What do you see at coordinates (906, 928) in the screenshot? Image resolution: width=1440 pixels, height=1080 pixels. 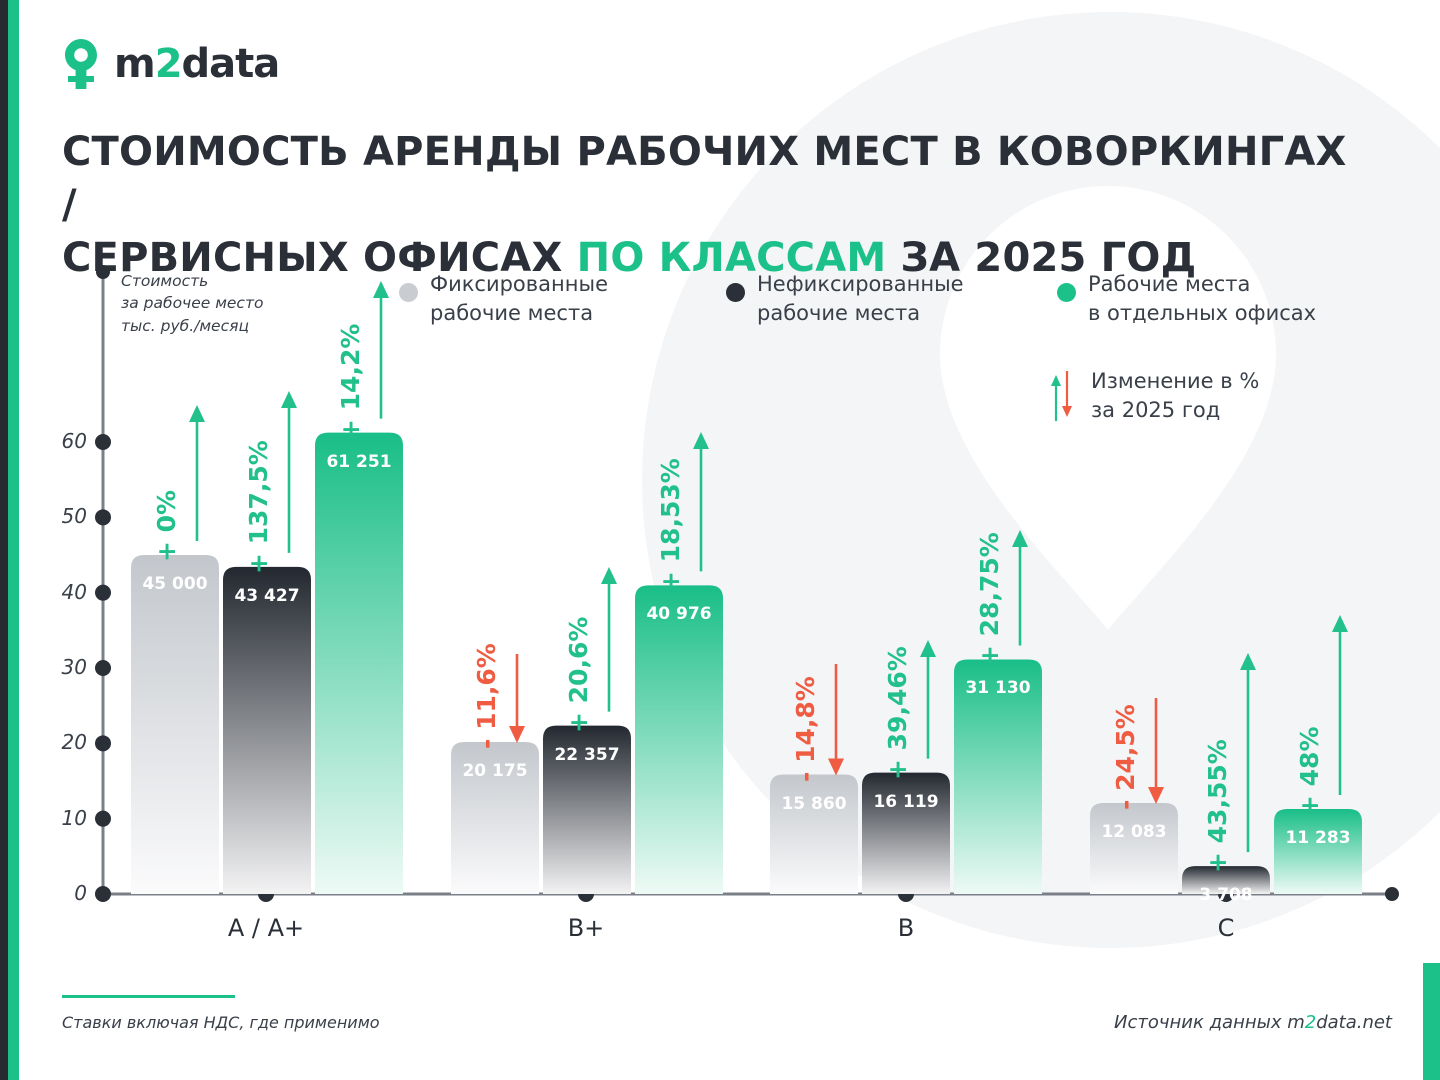 I see `x-axis-category-label: B` at bounding box center [906, 928].